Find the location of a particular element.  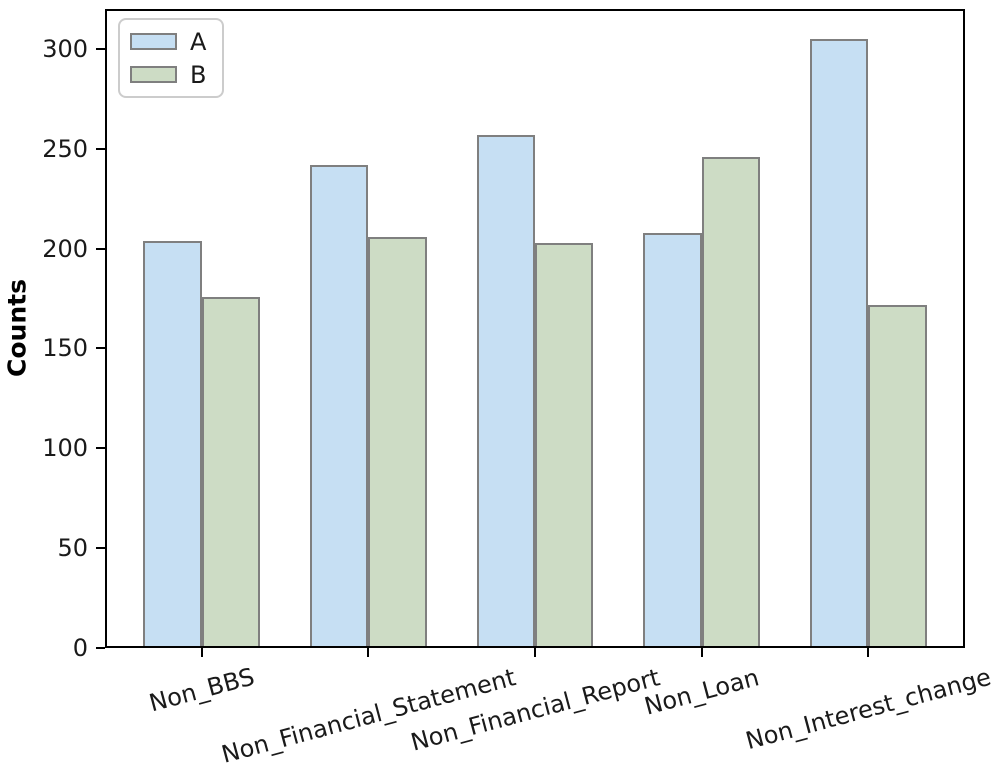

y-tick-label: 150 is located at coordinates (65, 348).